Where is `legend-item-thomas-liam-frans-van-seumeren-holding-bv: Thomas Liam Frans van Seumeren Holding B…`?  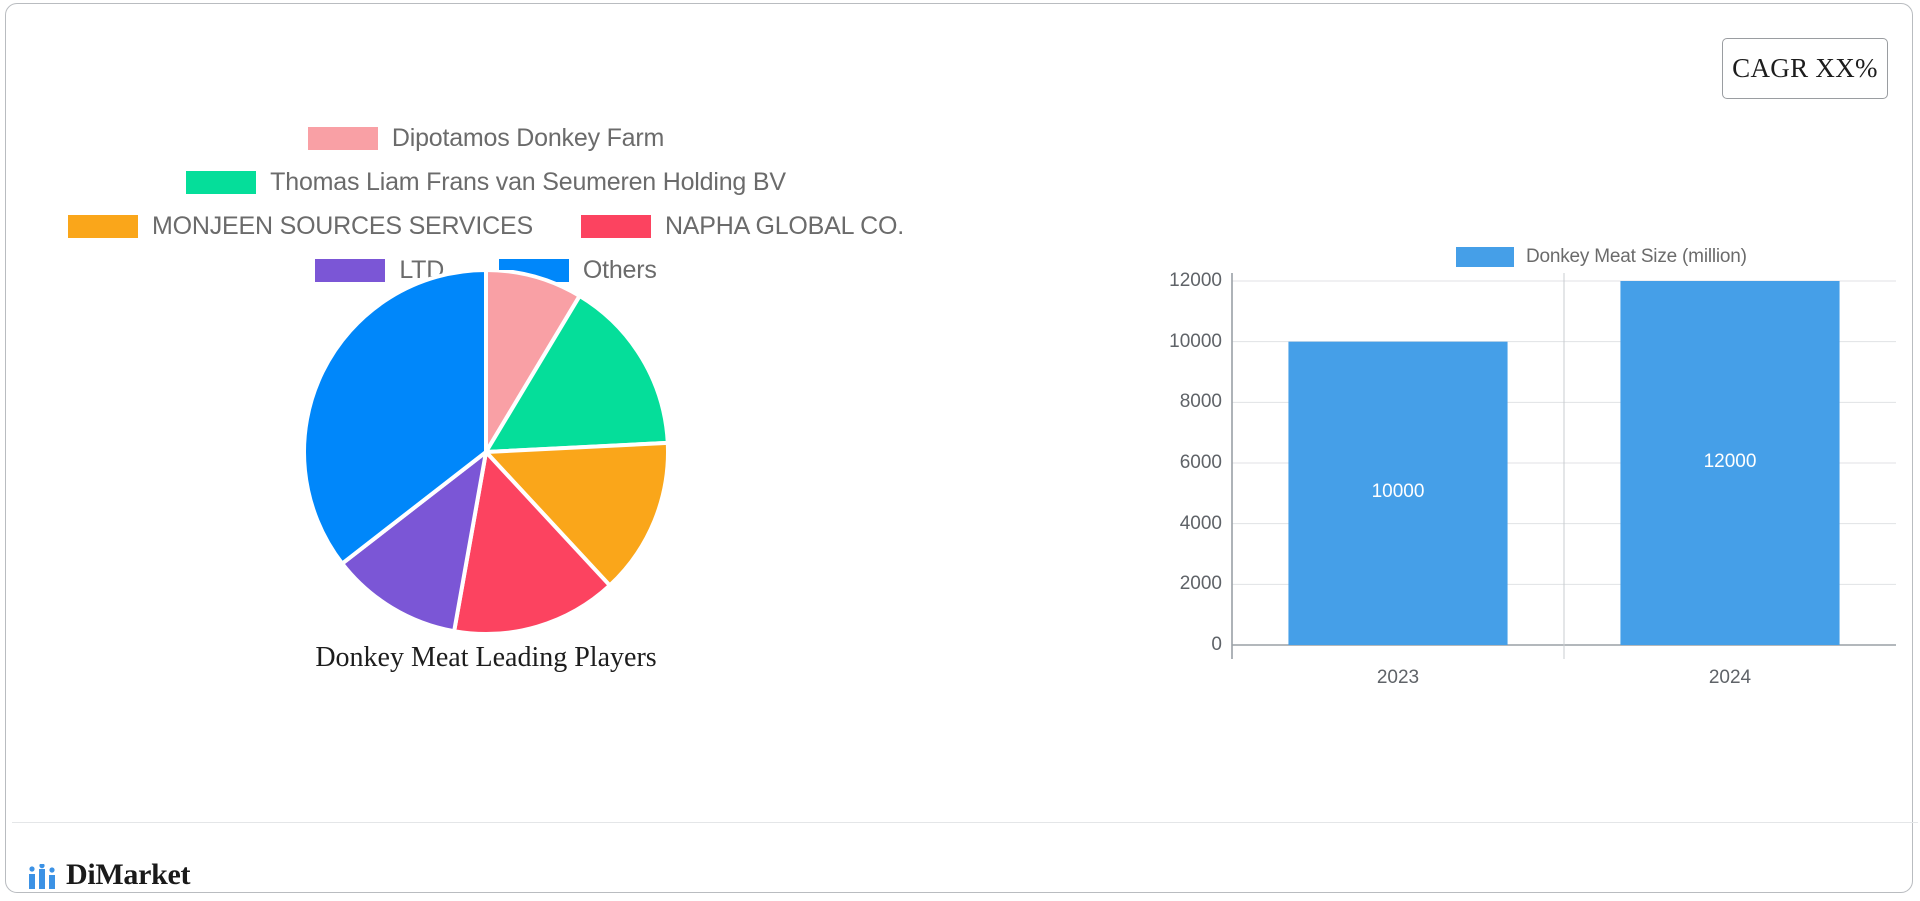 legend-item-thomas-liam-frans-van-seumeren-holding-bv: Thomas Liam Frans van Seumeren Holding B… is located at coordinates (486, 182).